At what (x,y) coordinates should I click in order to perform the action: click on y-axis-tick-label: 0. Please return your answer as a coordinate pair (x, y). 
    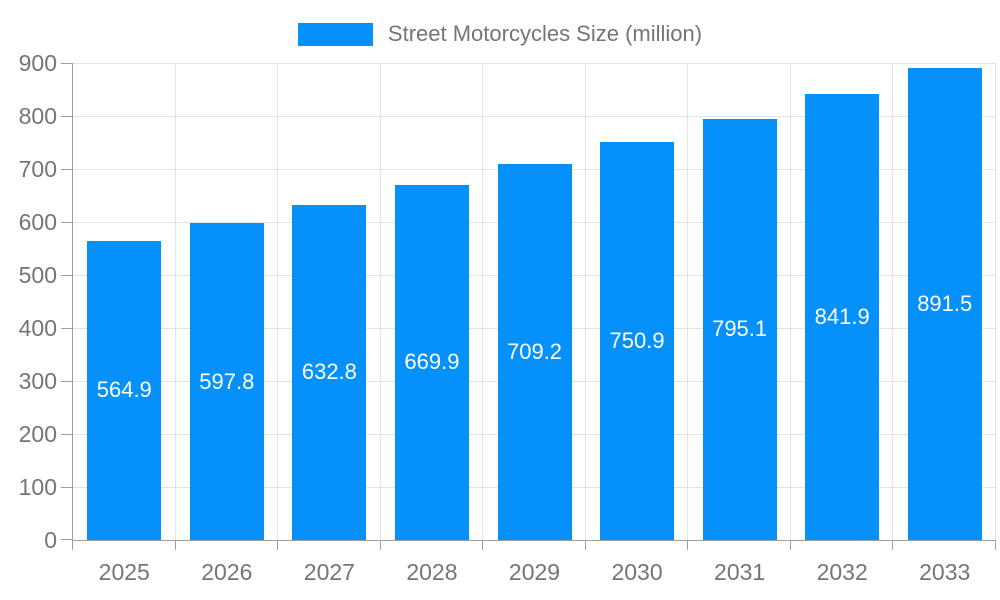
    Looking at the image, I should click on (50, 540).